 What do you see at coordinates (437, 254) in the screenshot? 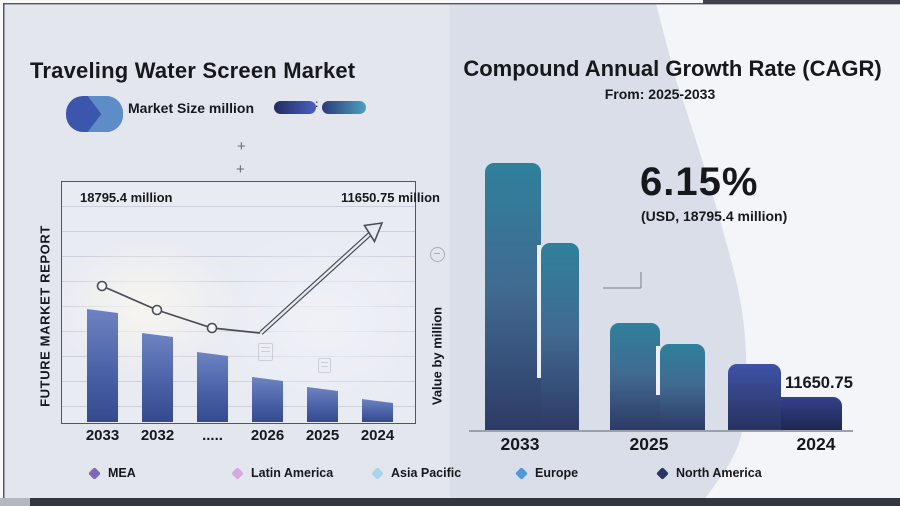
I see `zoom-out-icon` at bounding box center [437, 254].